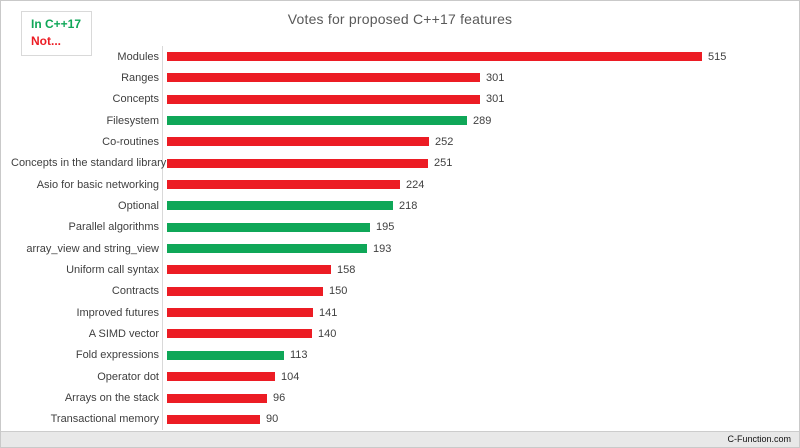  I want to click on bar-track: 141, so click(477, 313).